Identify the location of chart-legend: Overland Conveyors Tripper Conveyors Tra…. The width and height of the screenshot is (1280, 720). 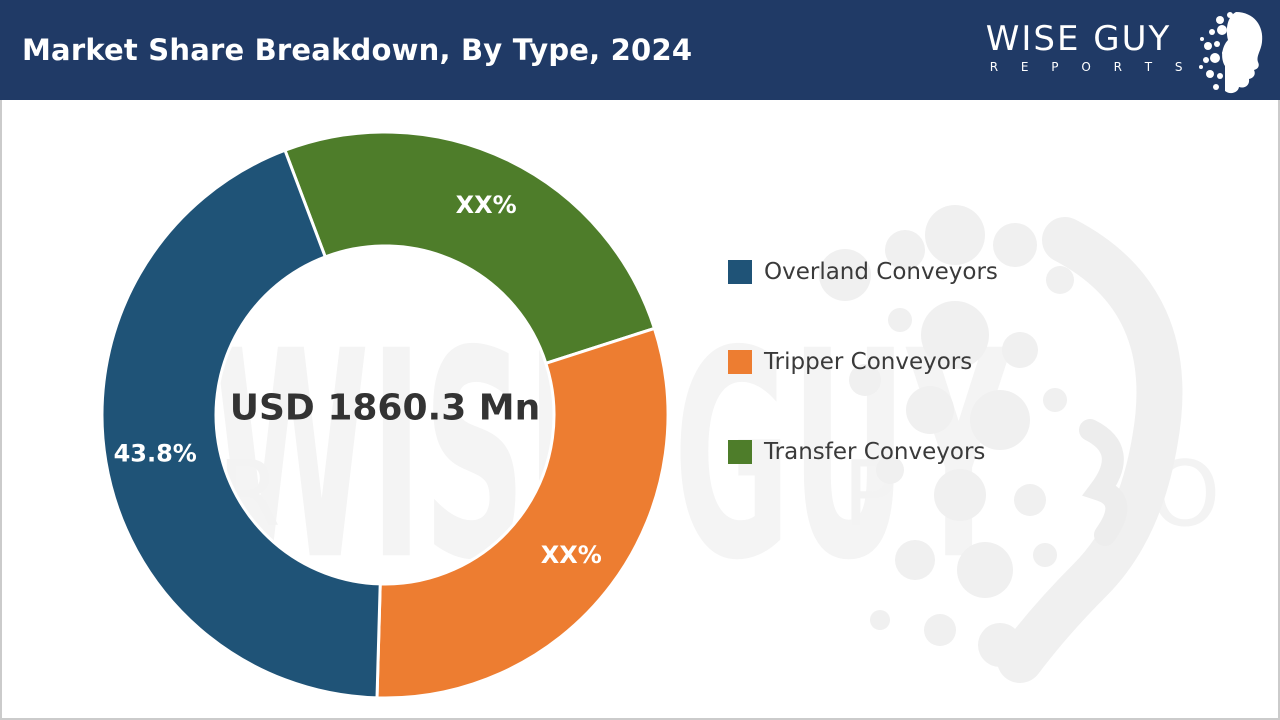
(863, 393).